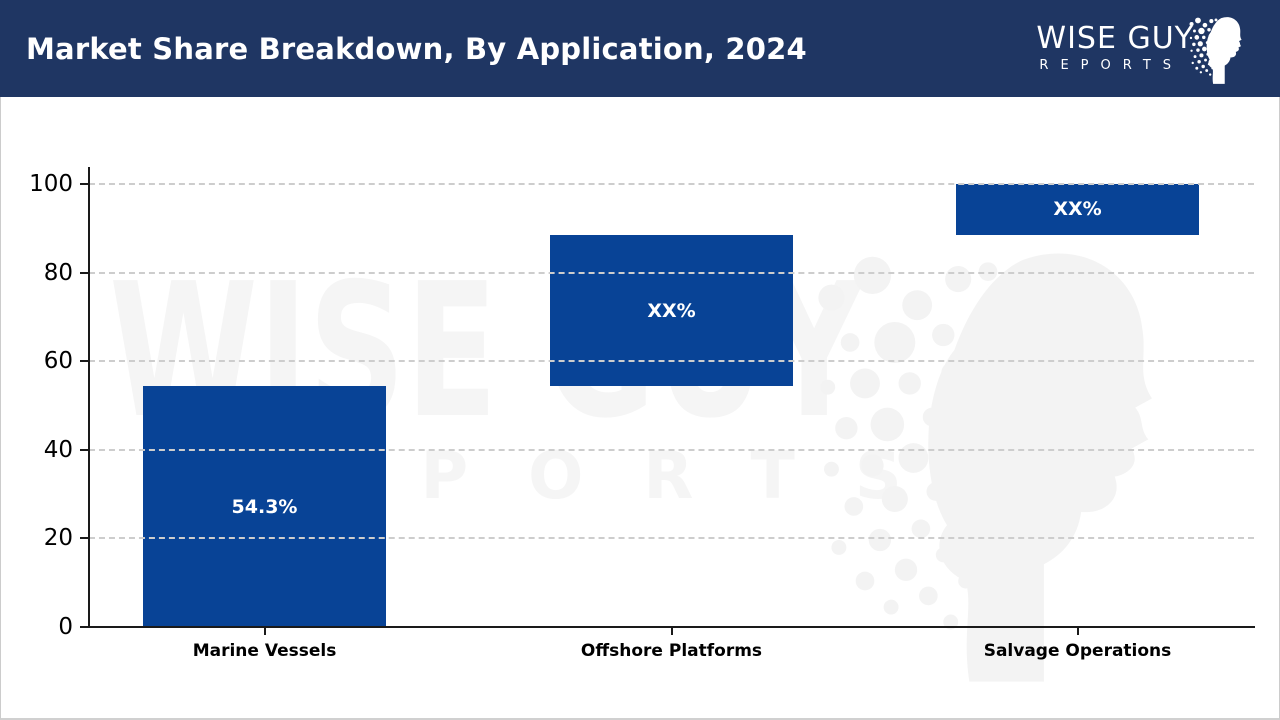 This screenshot has height=720, width=1280. What do you see at coordinates (1115, 38) in the screenshot?
I see `logo-wordmark-line1: WISE GUY` at bounding box center [1115, 38].